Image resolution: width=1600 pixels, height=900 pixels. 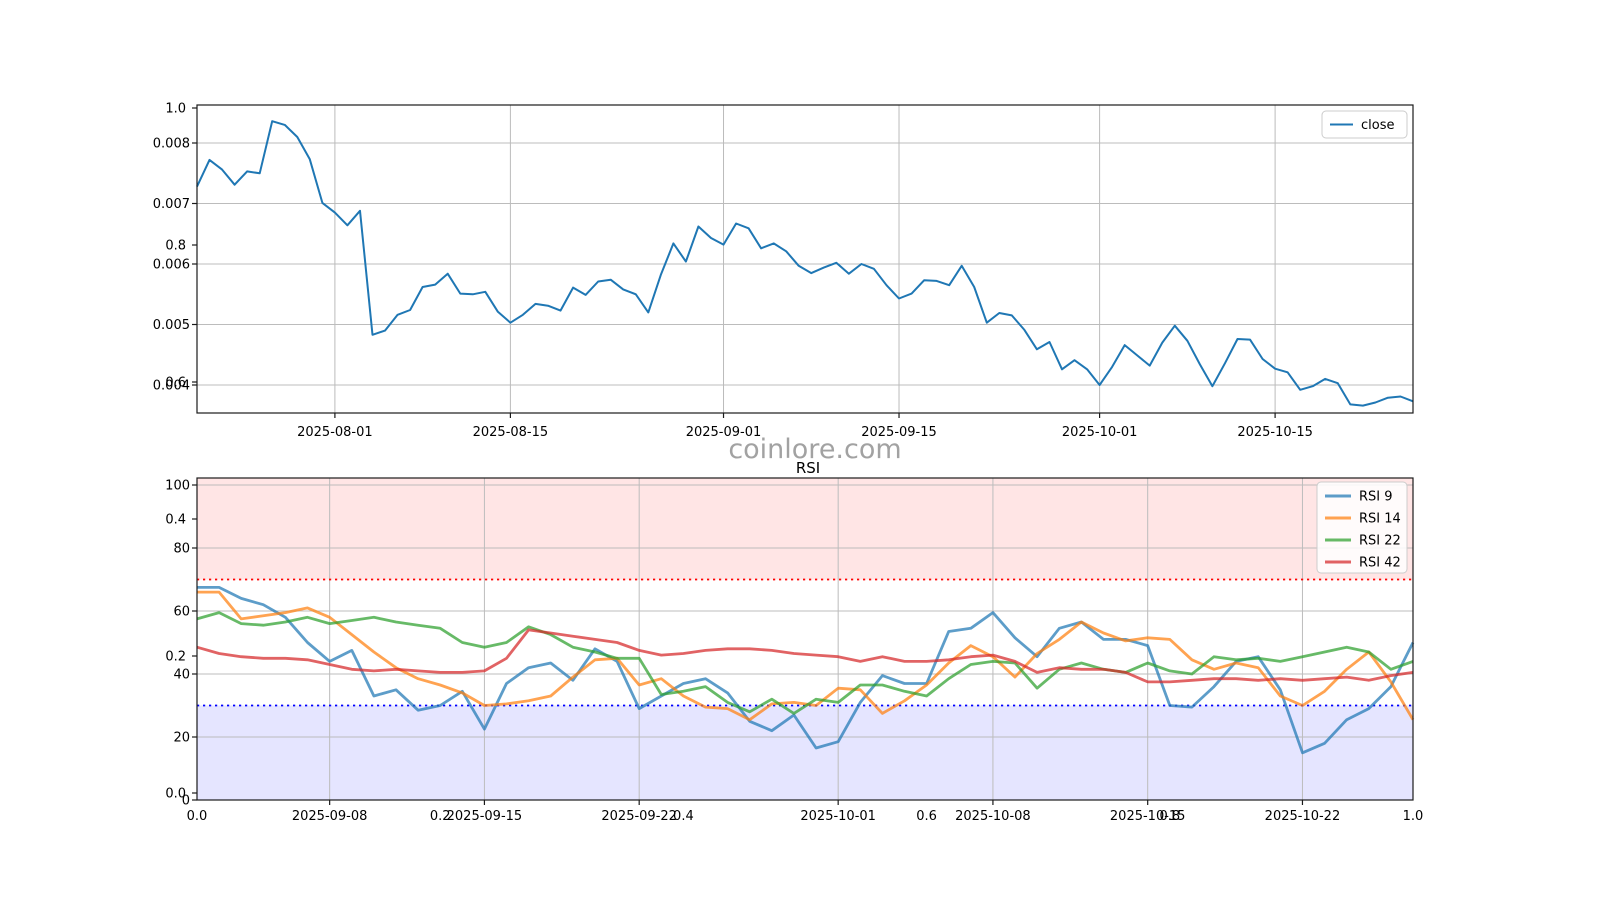 What do you see at coordinates (171, 144) in the screenshot?
I see `price-ytick-label: 0.008` at bounding box center [171, 144].